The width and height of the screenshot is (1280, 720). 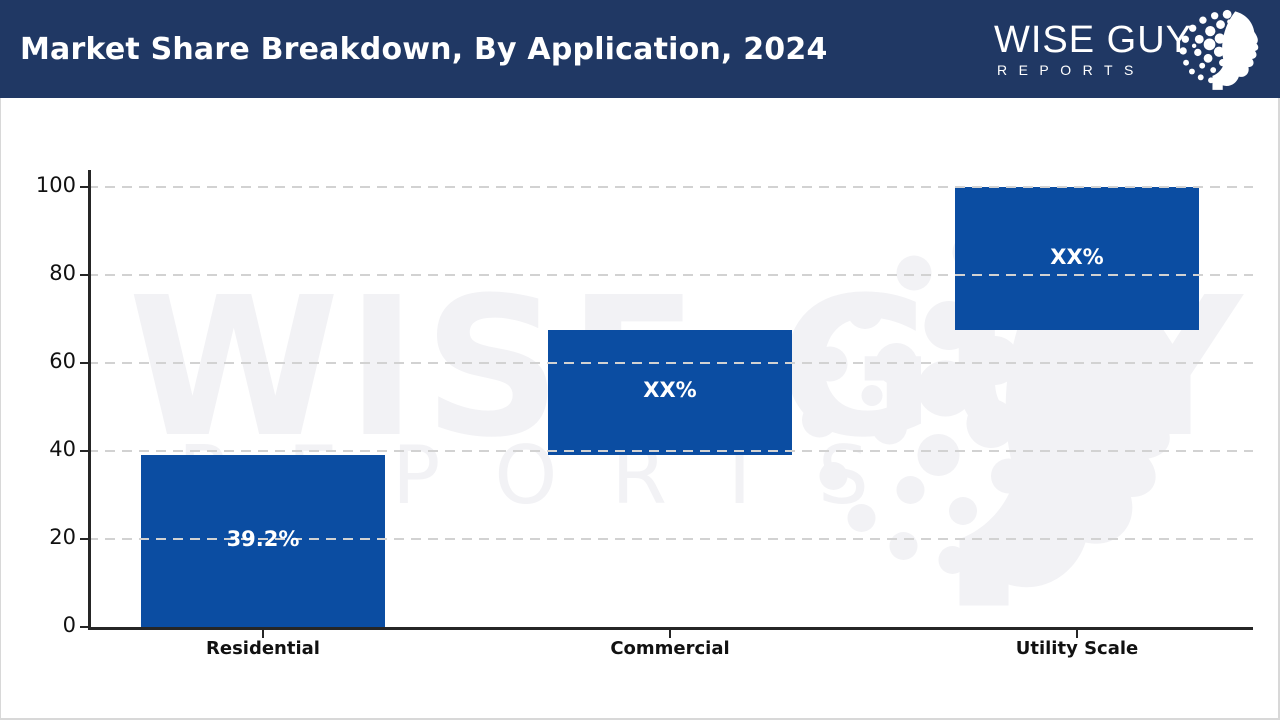 What do you see at coordinates (62, 537) in the screenshot?
I see `y-tick-label-20: 20` at bounding box center [62, 537].